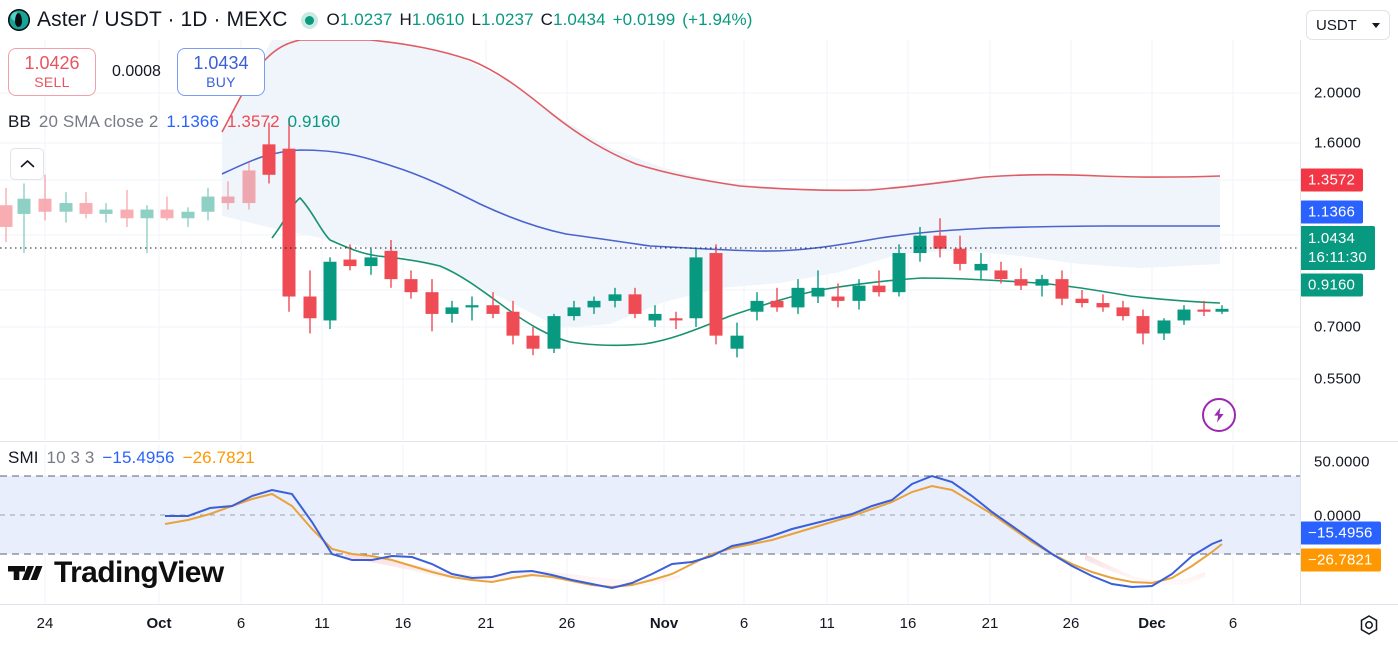 The height and width of the screenshot is (657, 1398). Describe the element at coordinates (1340, 560) in the screenshot. I see `smi-d-badge: −26.7821` at that location.